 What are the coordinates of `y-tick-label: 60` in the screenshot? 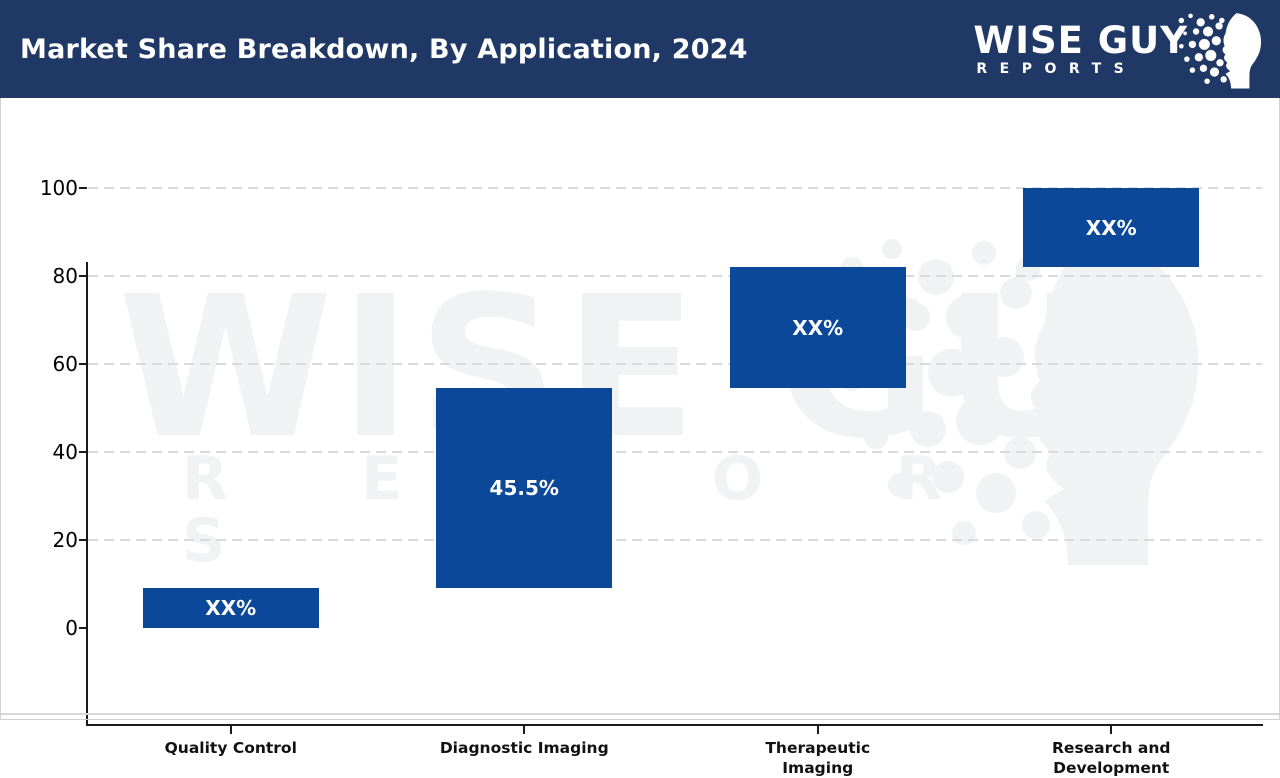 It's located at (65, 364).